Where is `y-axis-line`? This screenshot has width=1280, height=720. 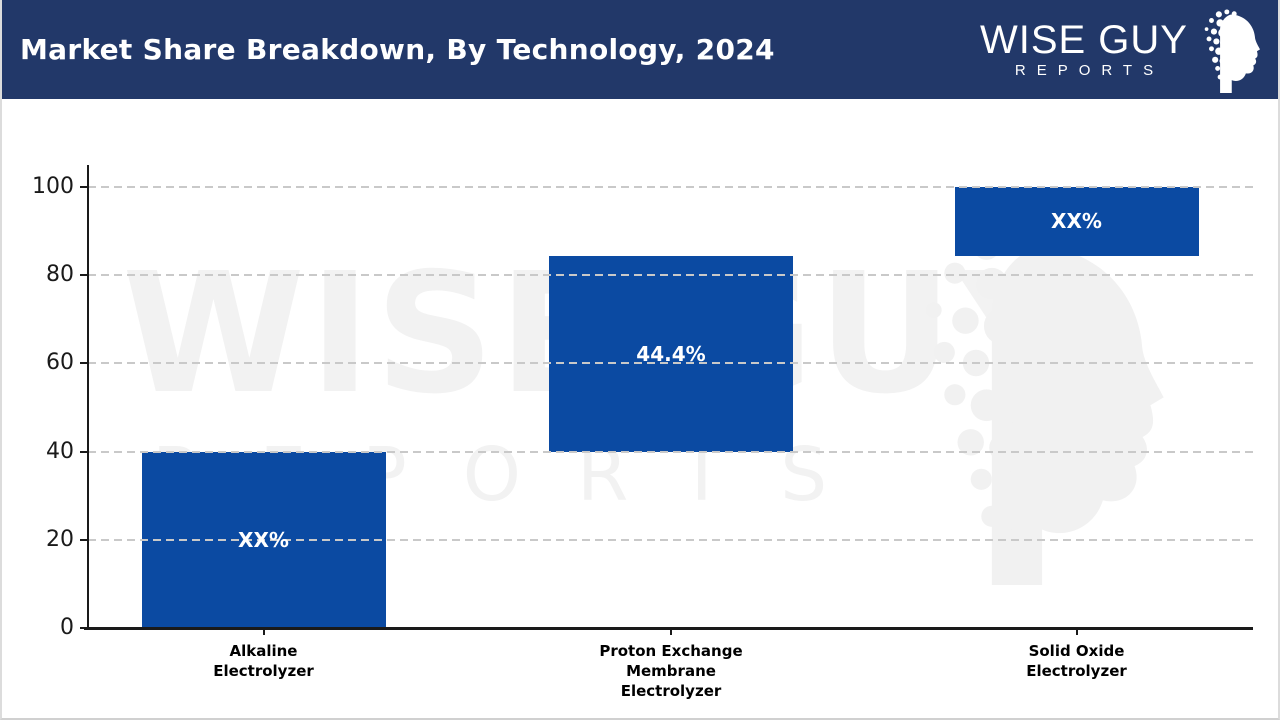 y-axis-line is located at coordinates (88, 397).